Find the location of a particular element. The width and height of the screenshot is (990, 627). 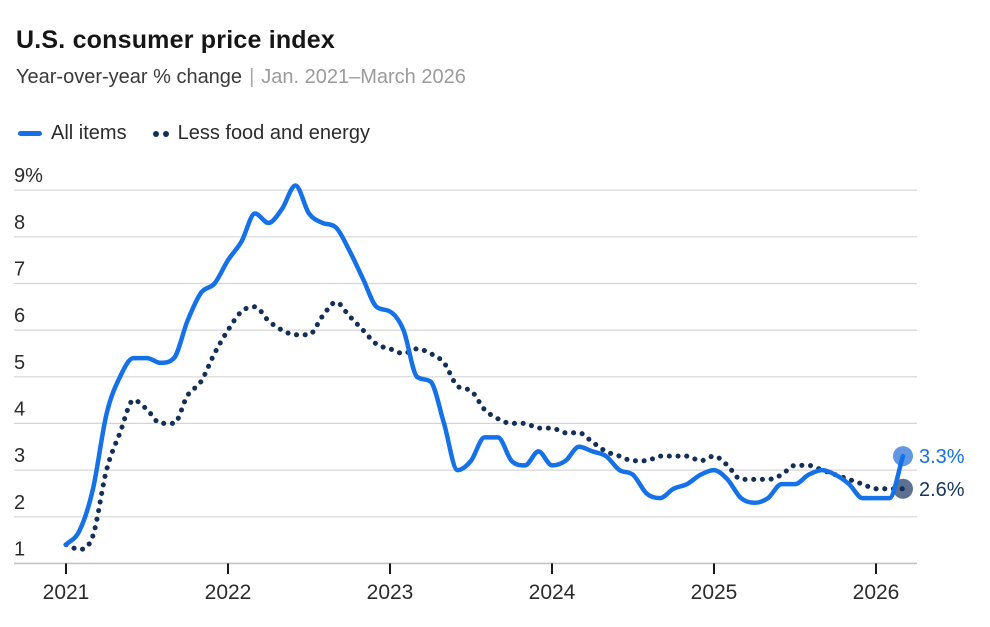

legend-label-all-items: All items is located at coordinates (89, 133).